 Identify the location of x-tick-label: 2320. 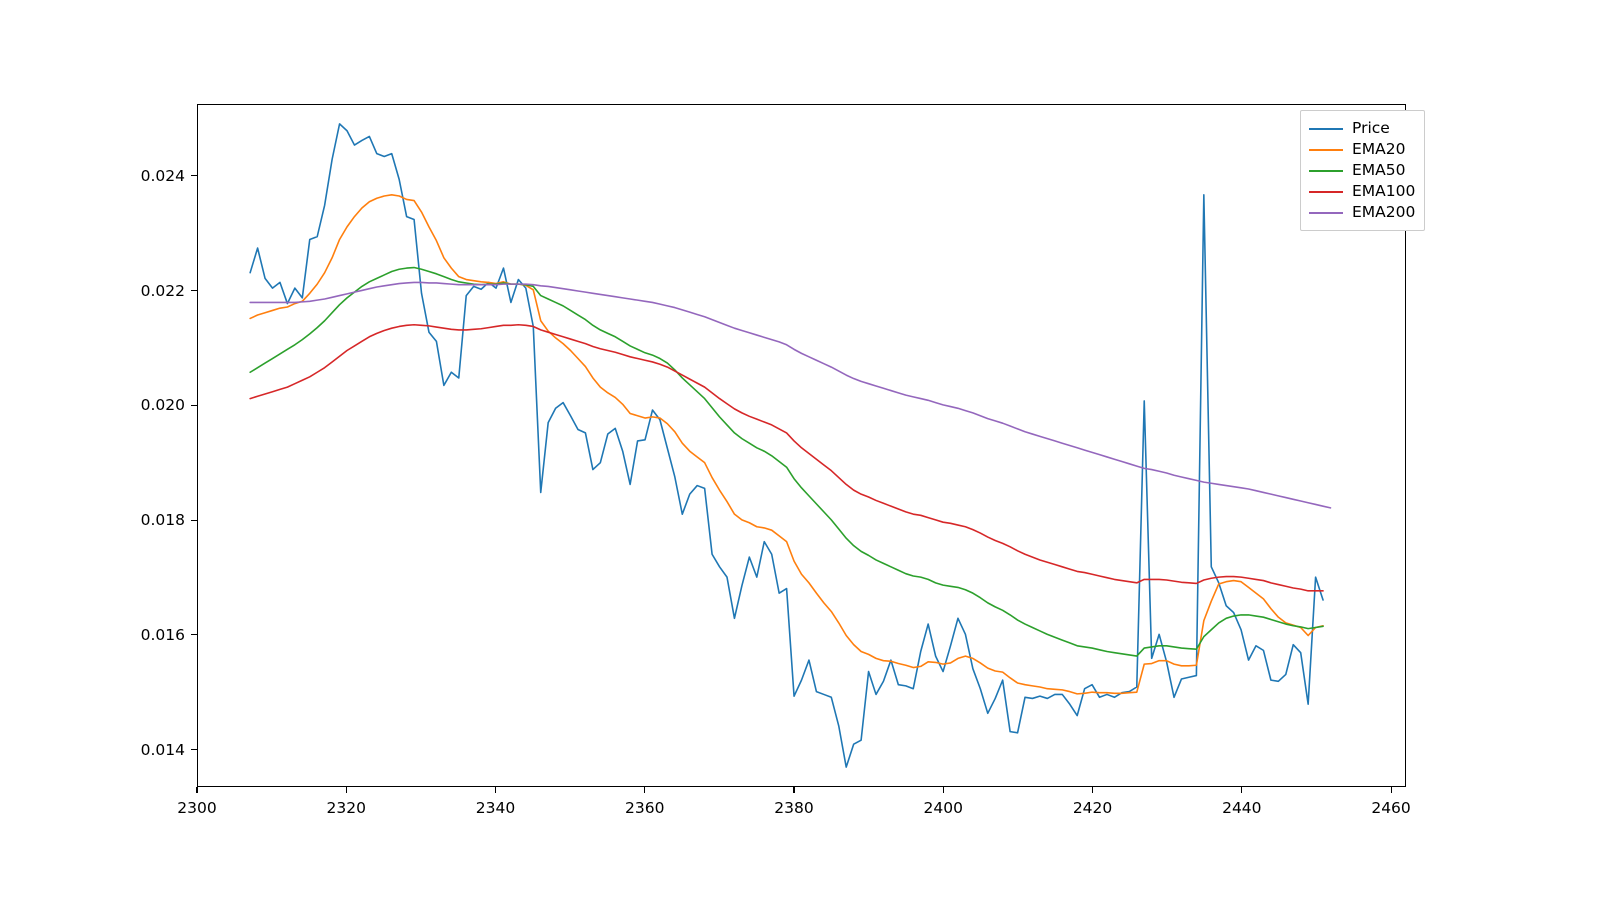
(346, 808).